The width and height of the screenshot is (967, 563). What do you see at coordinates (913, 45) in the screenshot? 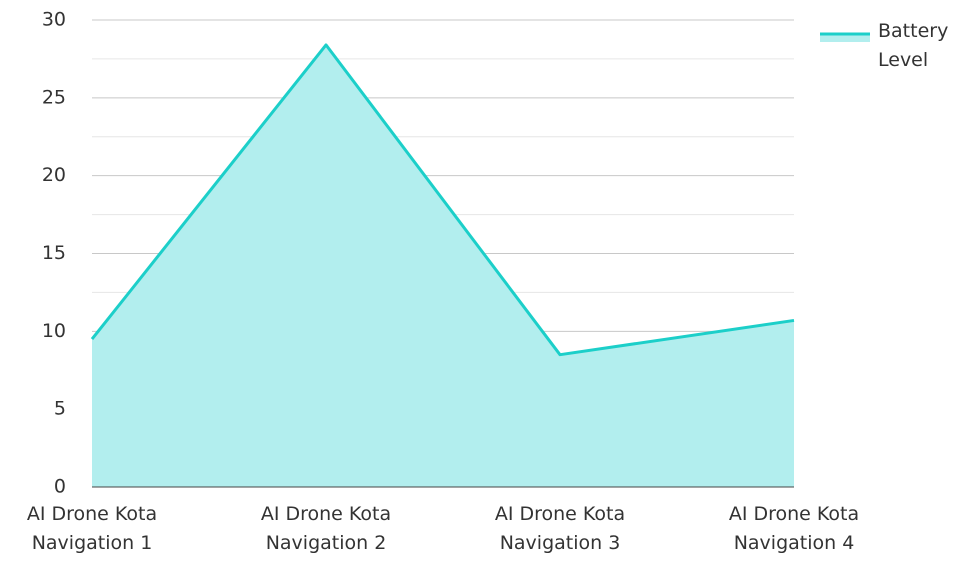
I see `legend-label: Battery Level` at bounding box center [913, 45].